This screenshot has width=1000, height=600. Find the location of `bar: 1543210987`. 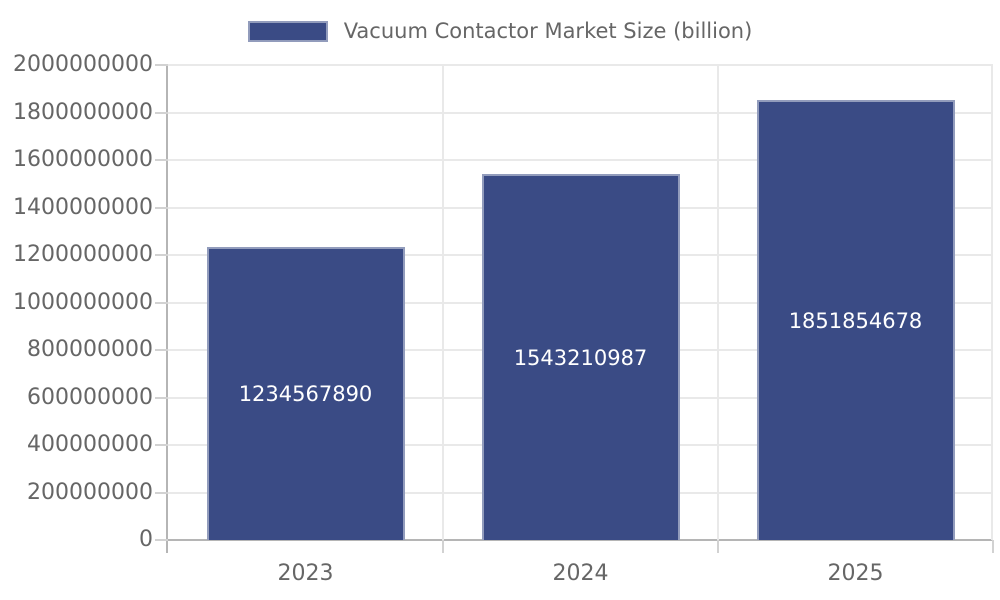

bar: 1543210987 is located at coordinates (580, 356).